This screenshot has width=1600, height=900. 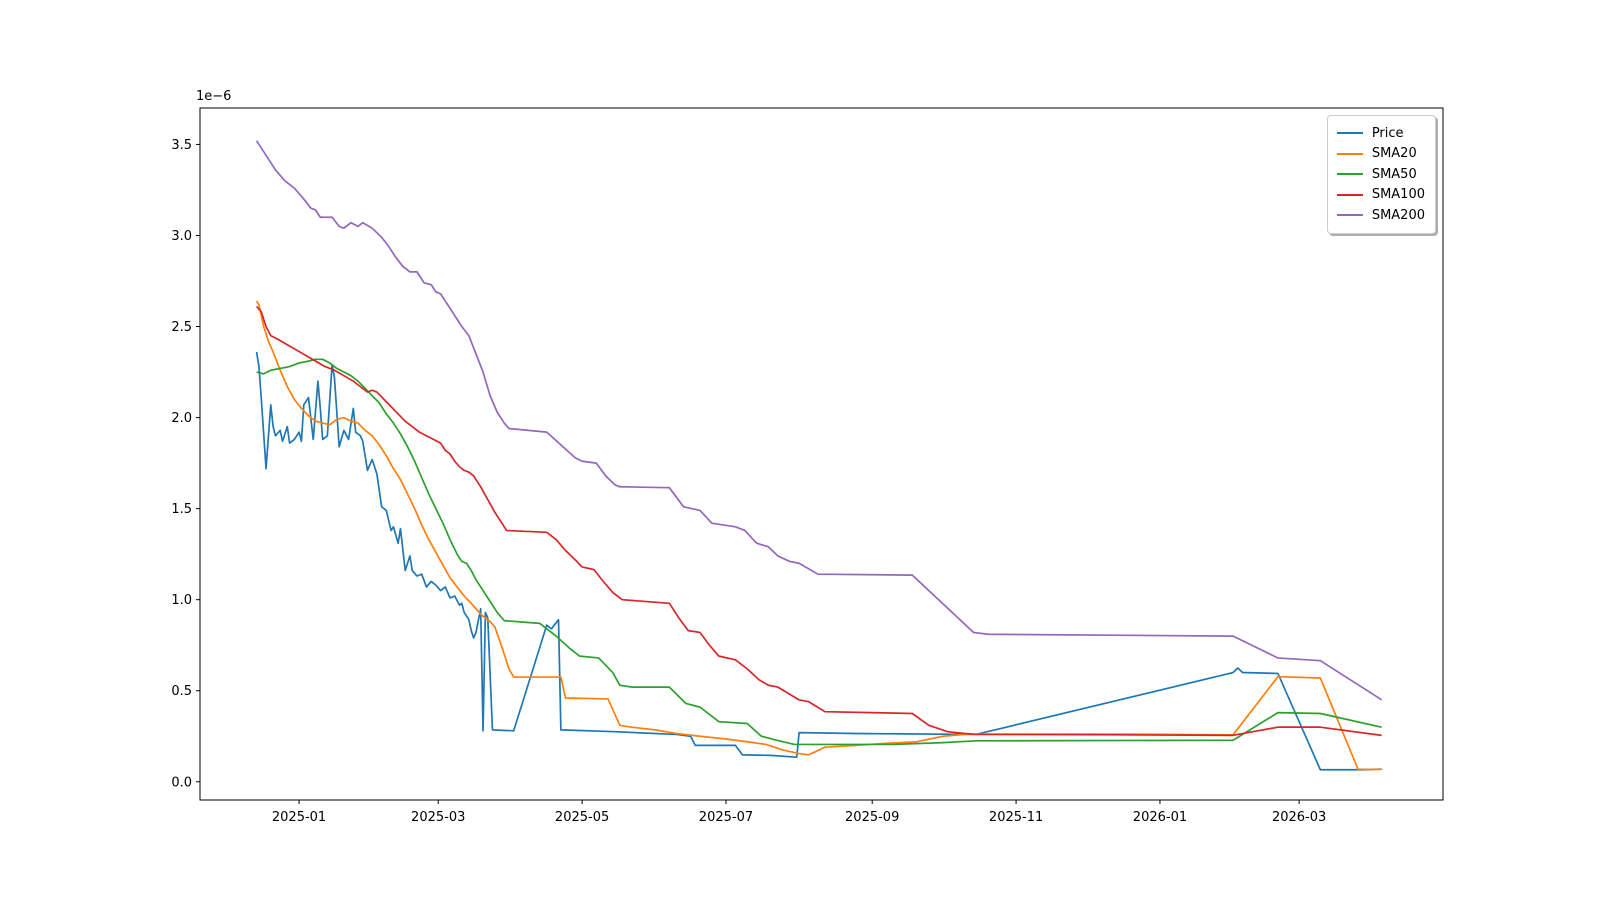 I want to click on legend-item-sma20: SMA20, so click(x=1380, y=154).